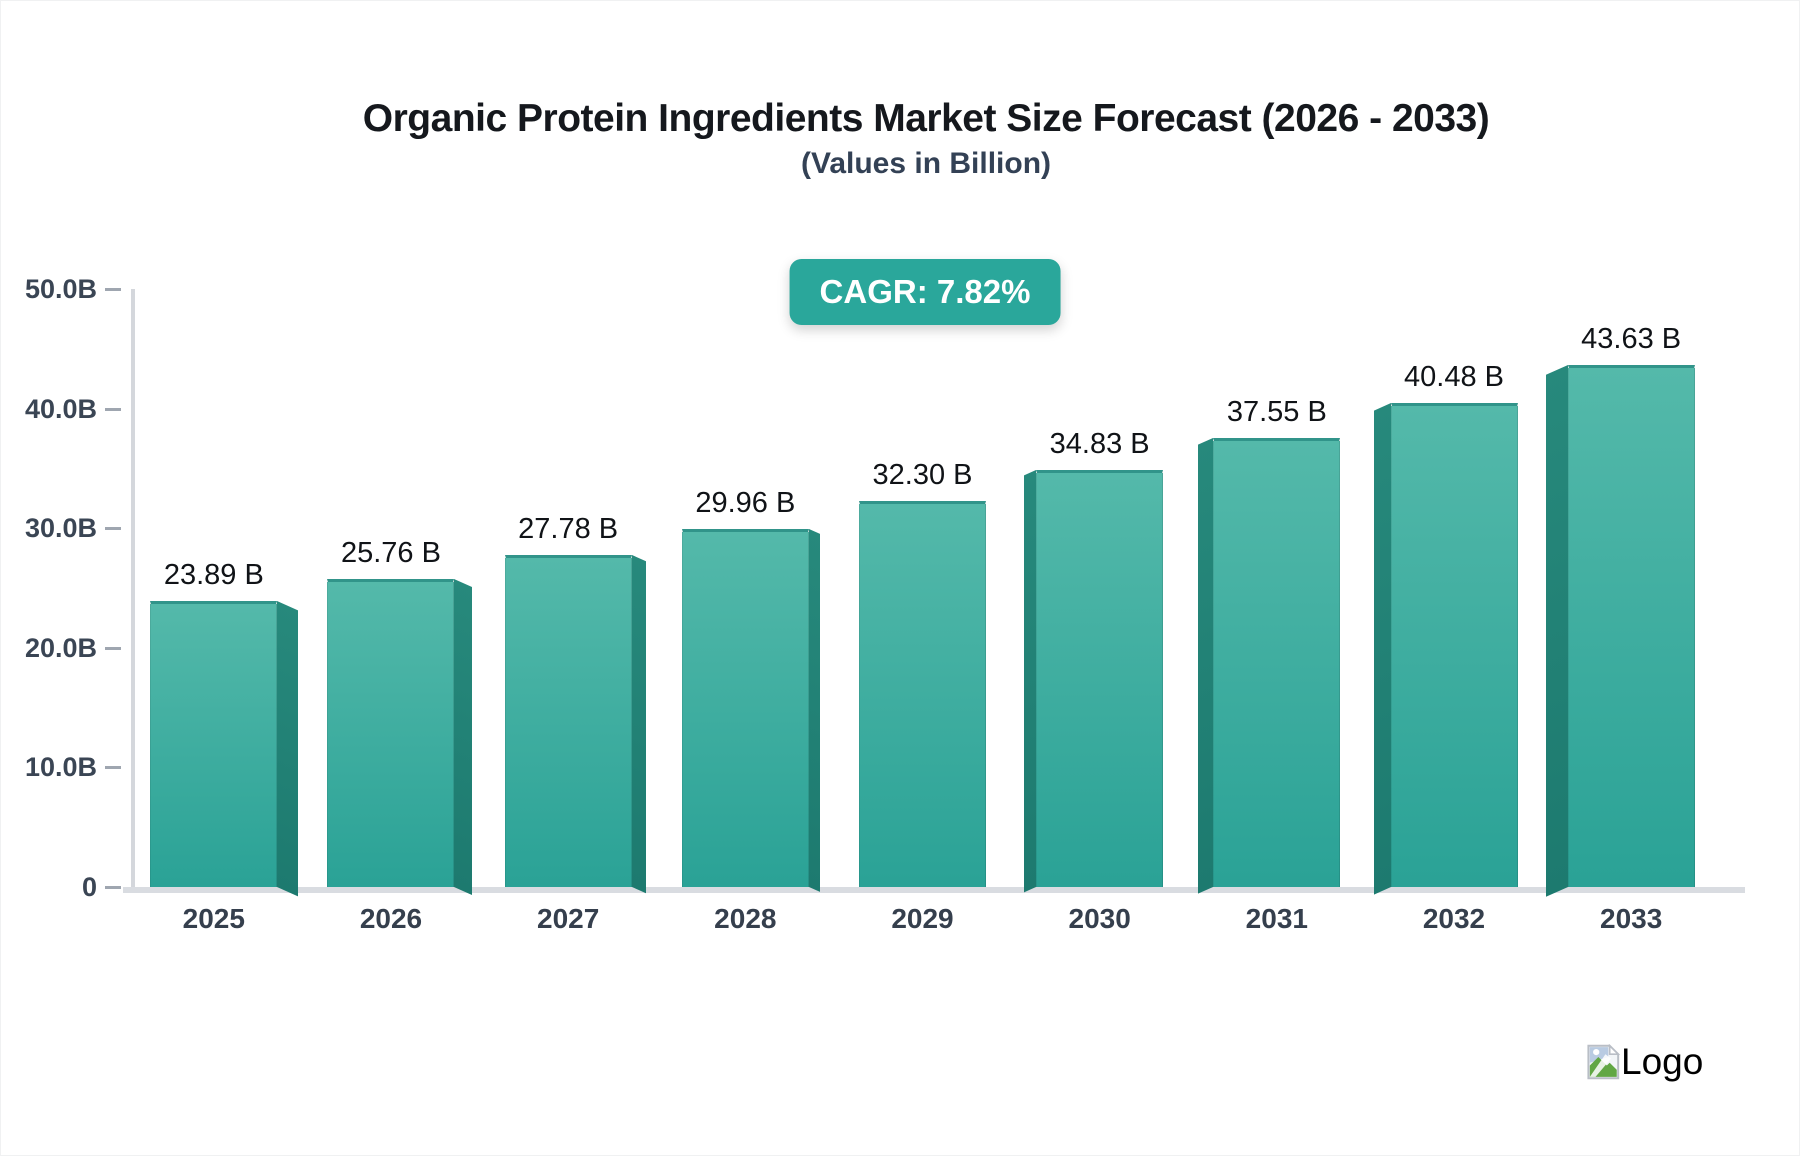 The image size is (1800, 1156). Describe the element at coordinates (213, 918) in the screenshot. I see `x-axis-label-2025: 2025` at that location.